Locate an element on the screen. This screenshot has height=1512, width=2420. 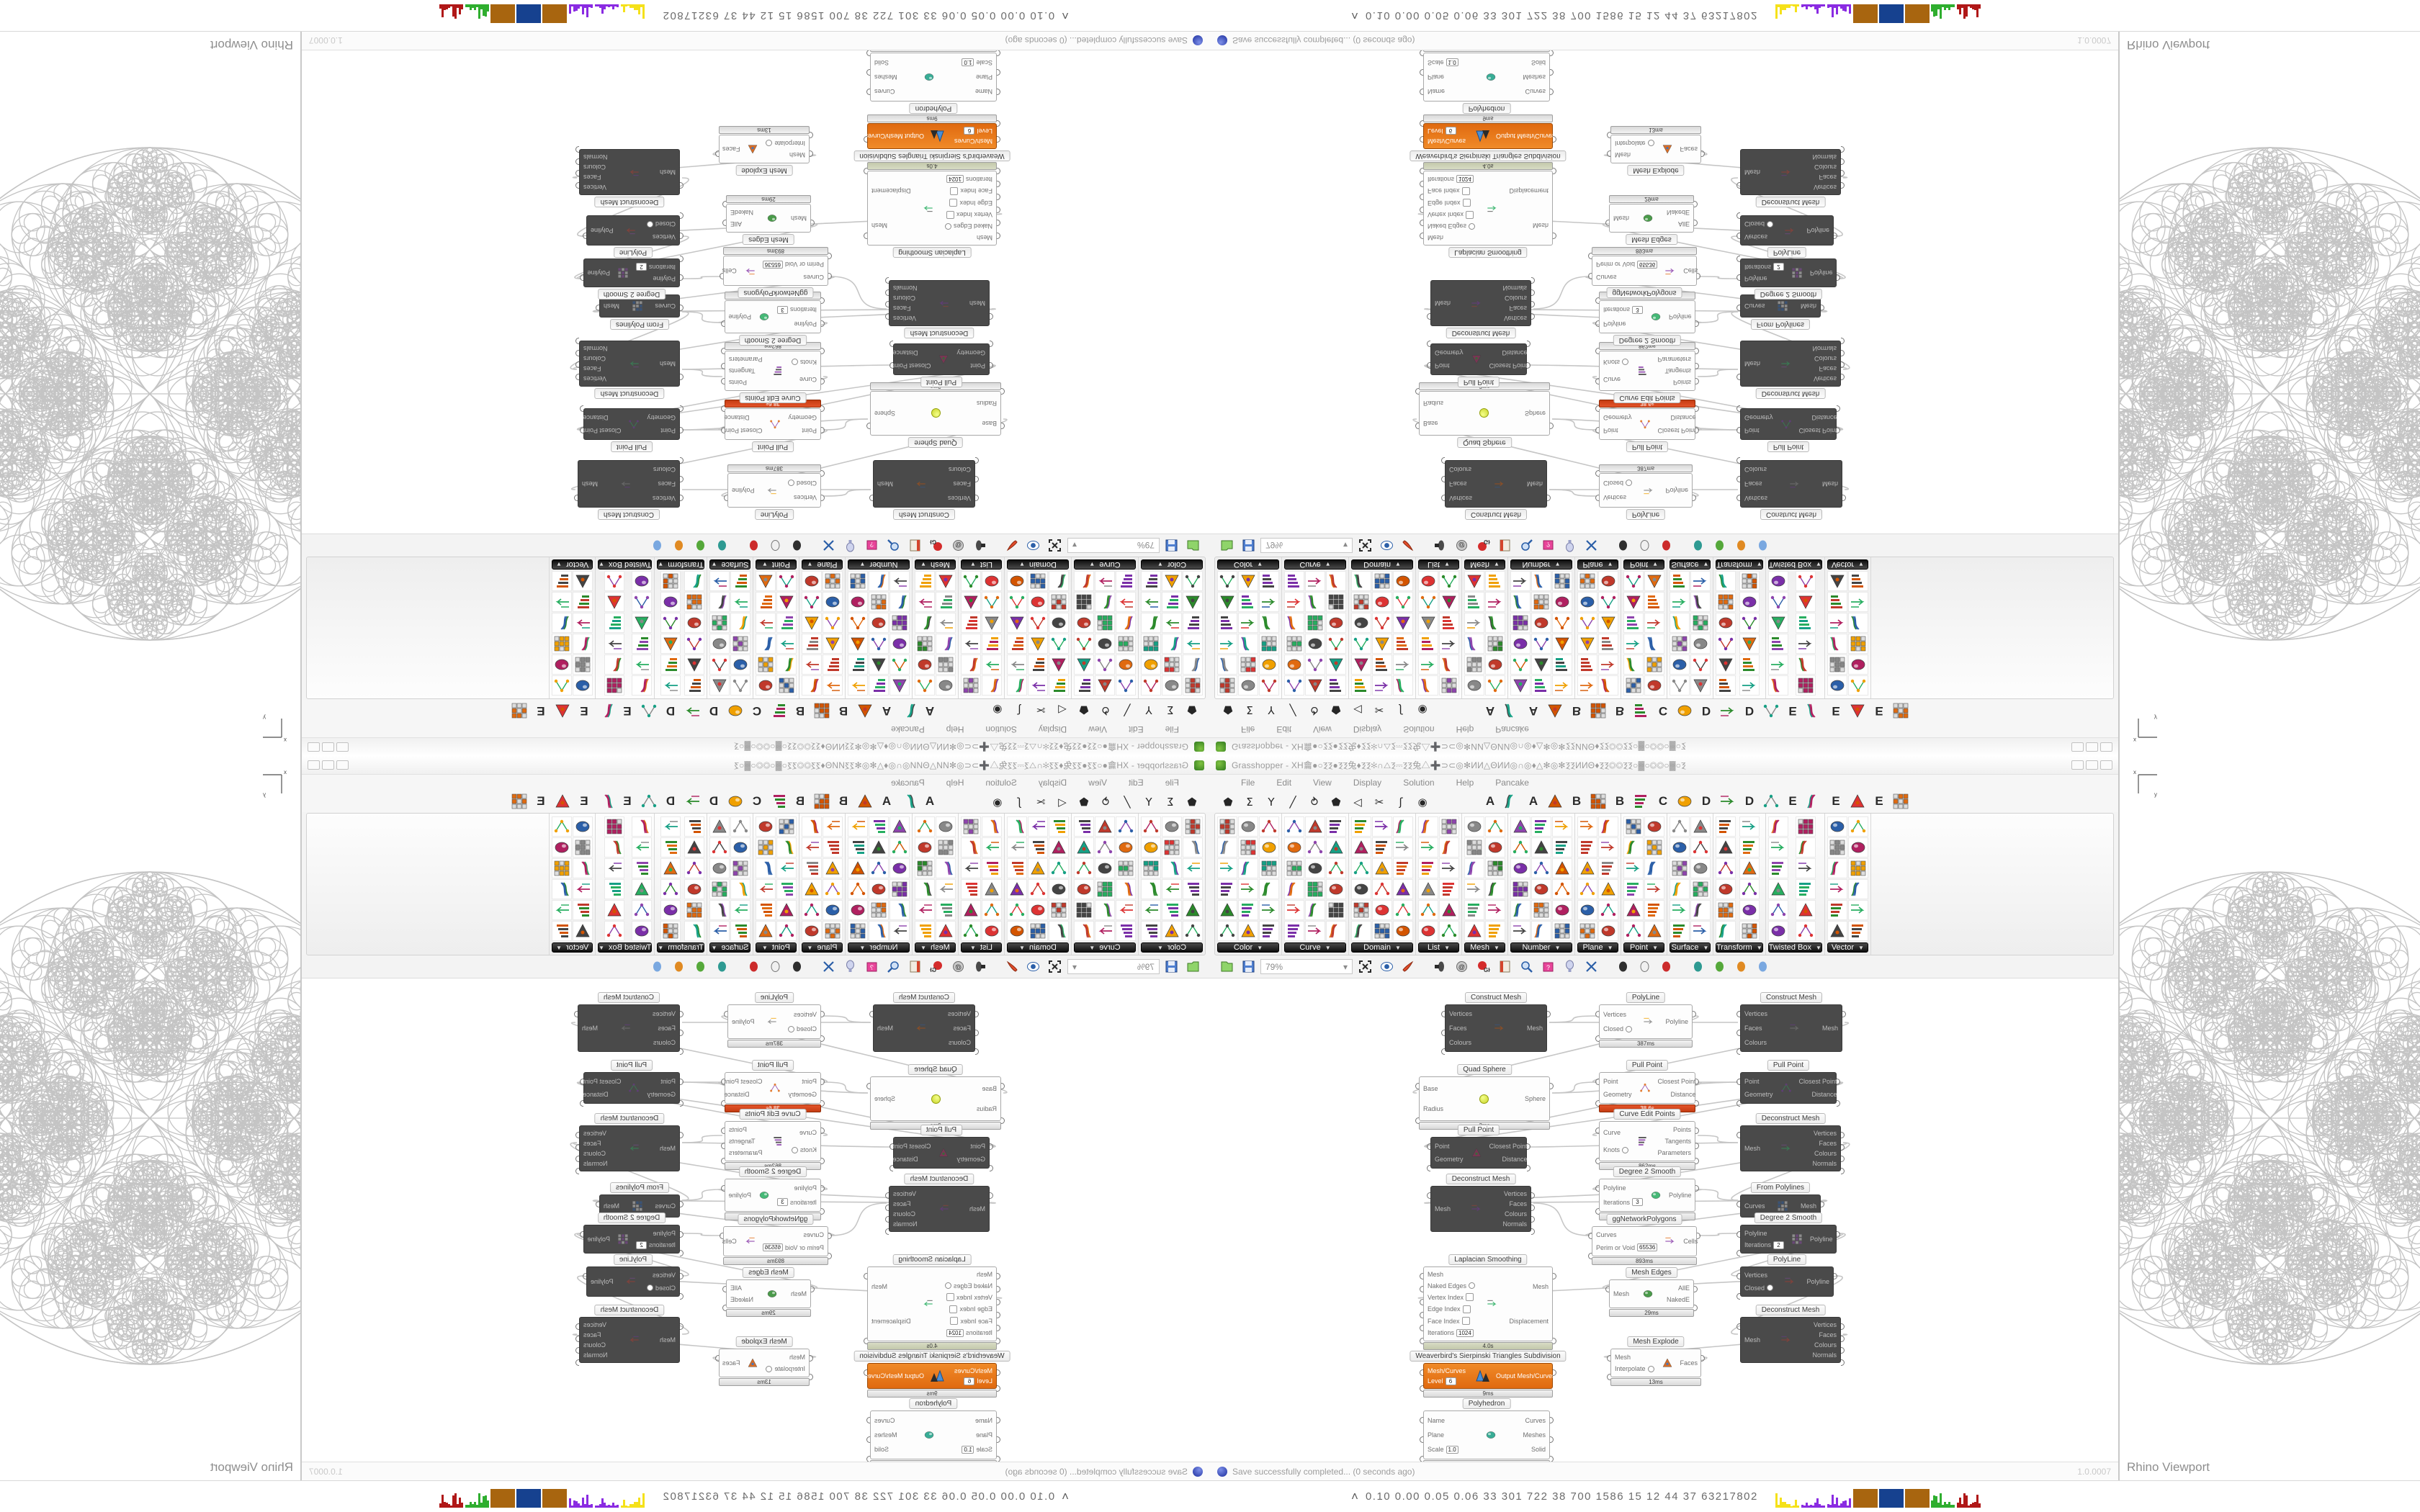
node-body: Polyline Iterations 2 Polyline is located at coordinates (632, 1240).